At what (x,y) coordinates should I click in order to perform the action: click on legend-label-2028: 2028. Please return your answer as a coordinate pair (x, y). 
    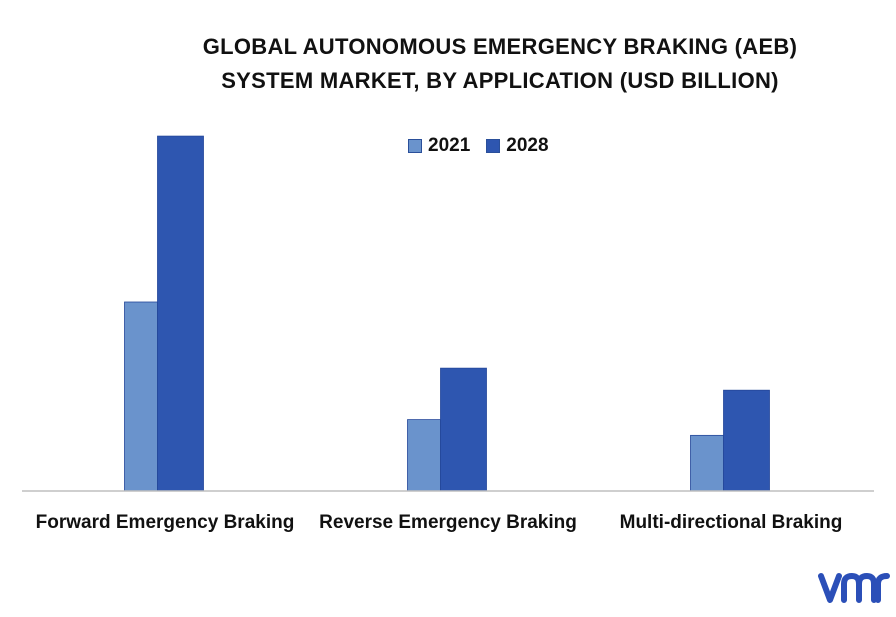
    Looking at the image, I should click on (527, 145).